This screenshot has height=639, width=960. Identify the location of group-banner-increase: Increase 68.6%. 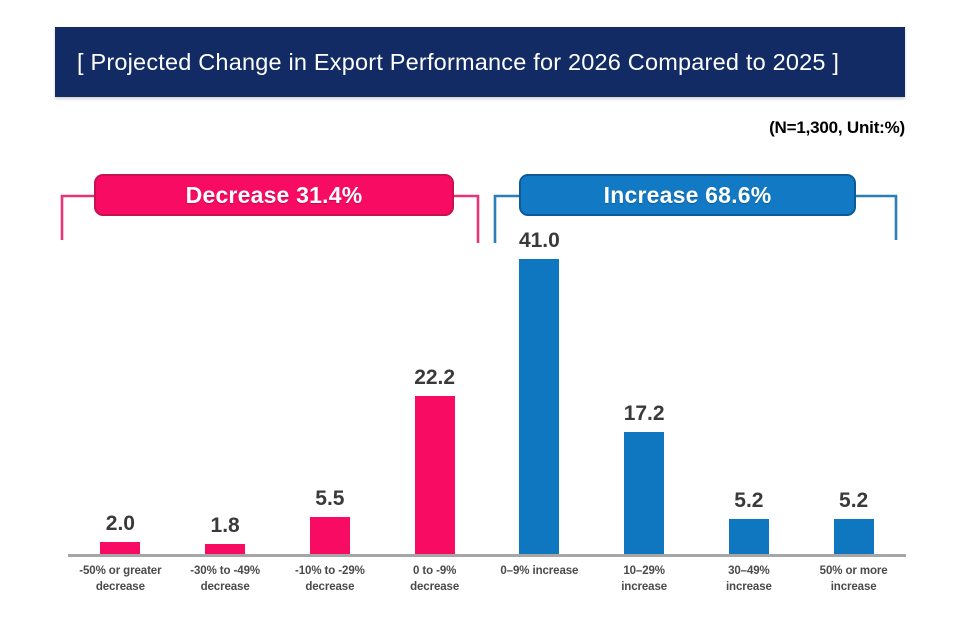
(687, 195).